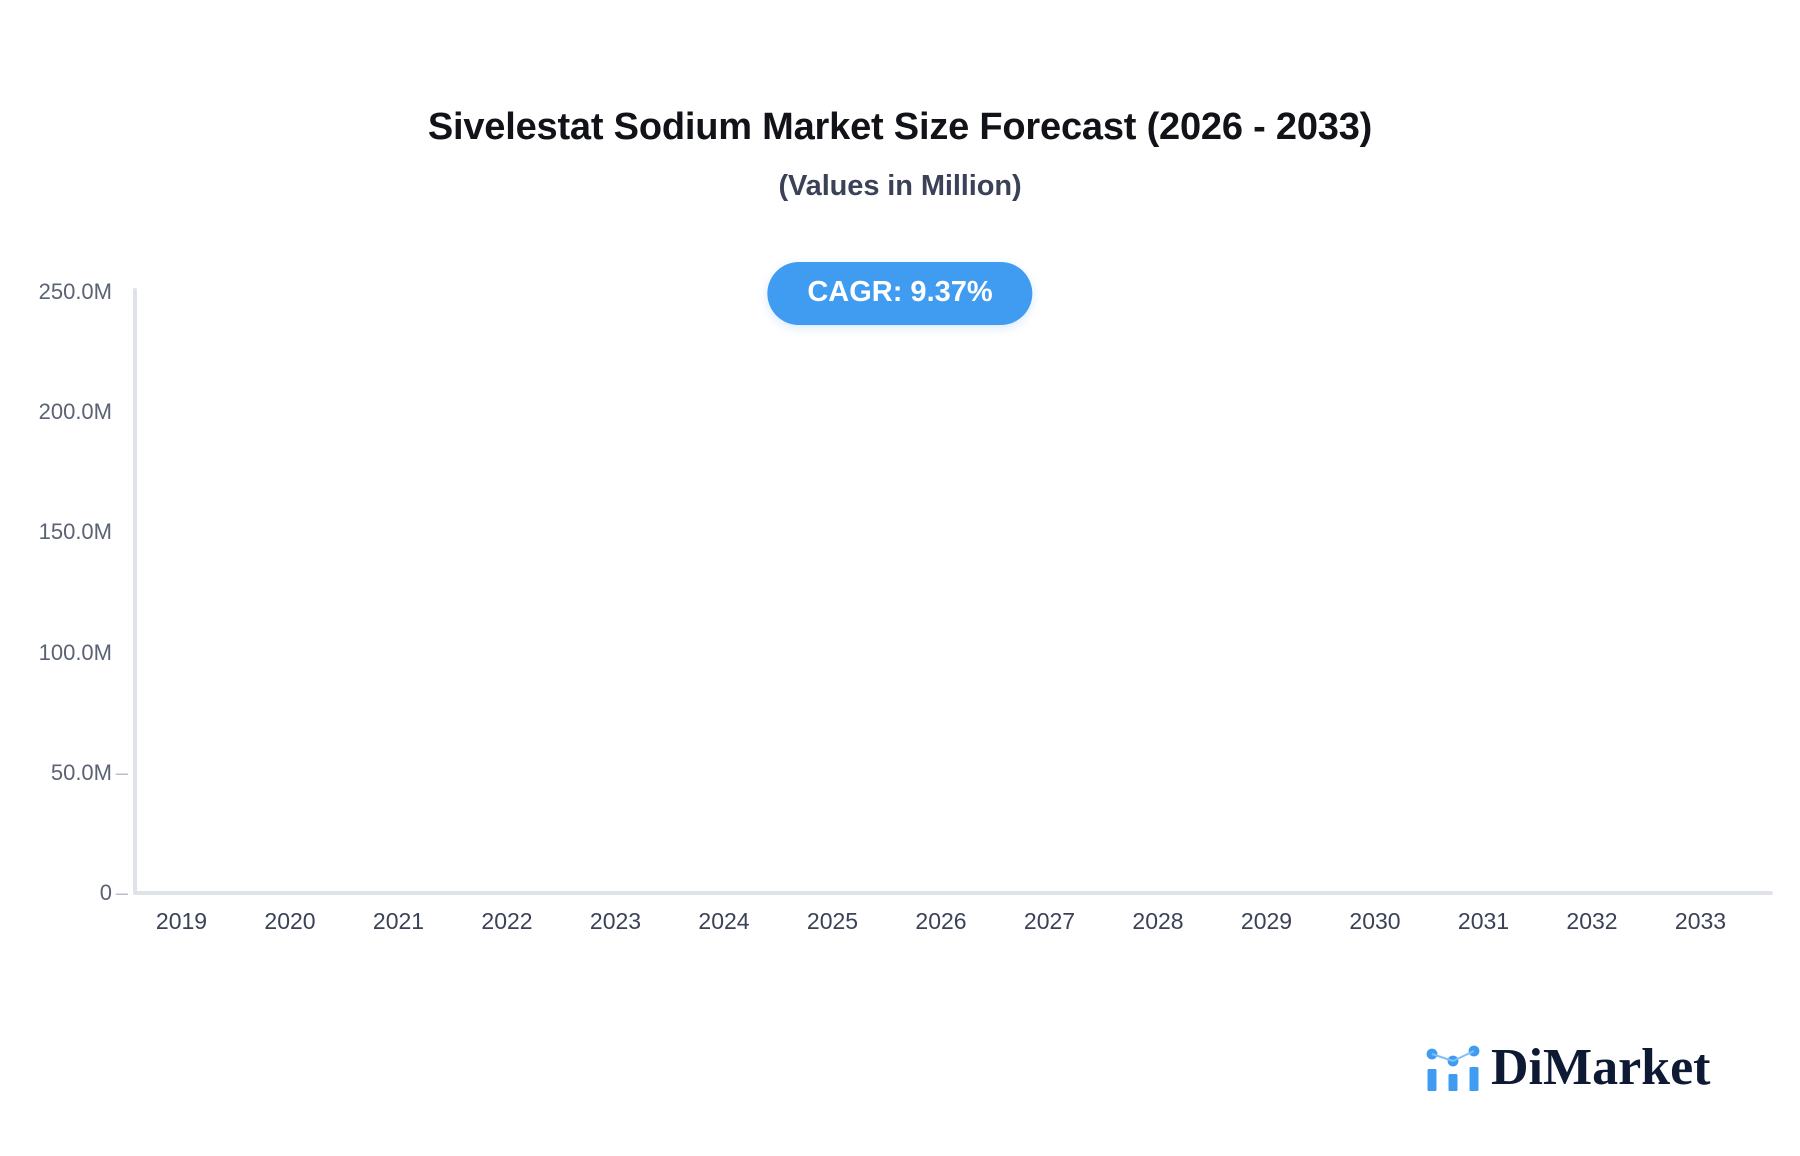  What do you see at coordinates (398, 921) in the screenshot?
I see `x-axis-tick-label: 2021` at bounding box center [398, 921].